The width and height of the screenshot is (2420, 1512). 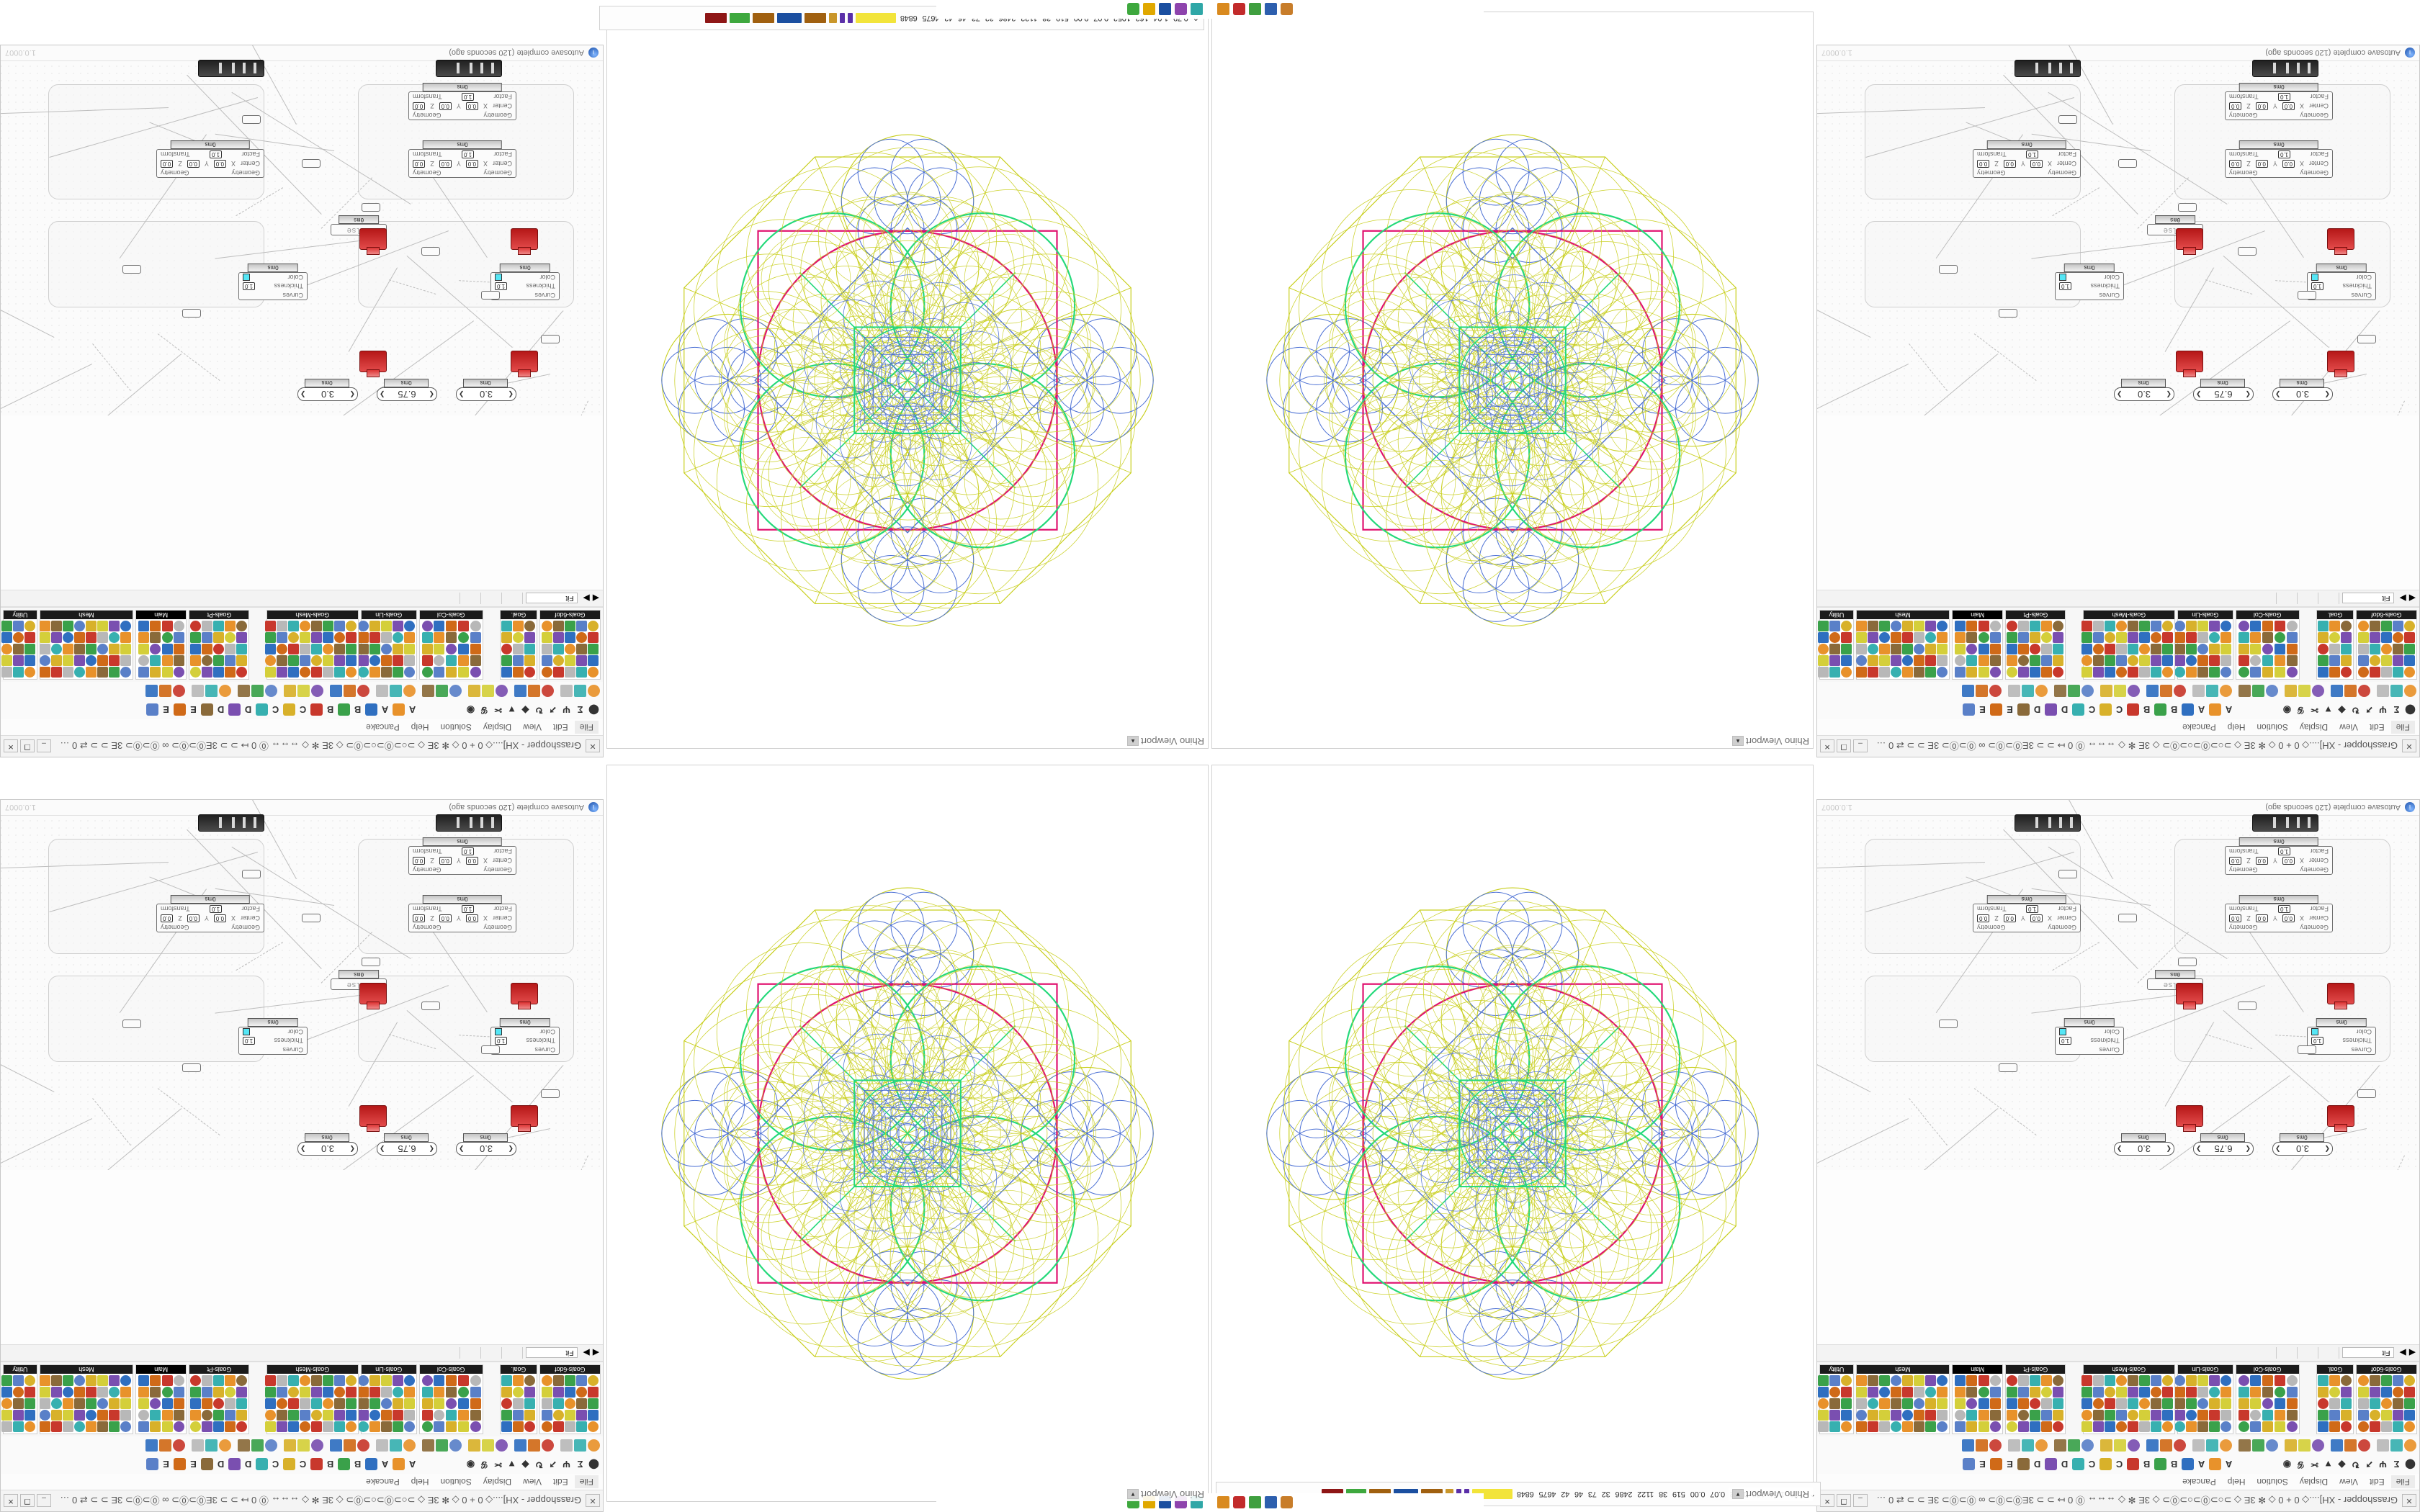 What do you see at coordinates (20, 615) in the screenshot?
I see `palette-tab-8: Utility` at bounding box center [20, 615].